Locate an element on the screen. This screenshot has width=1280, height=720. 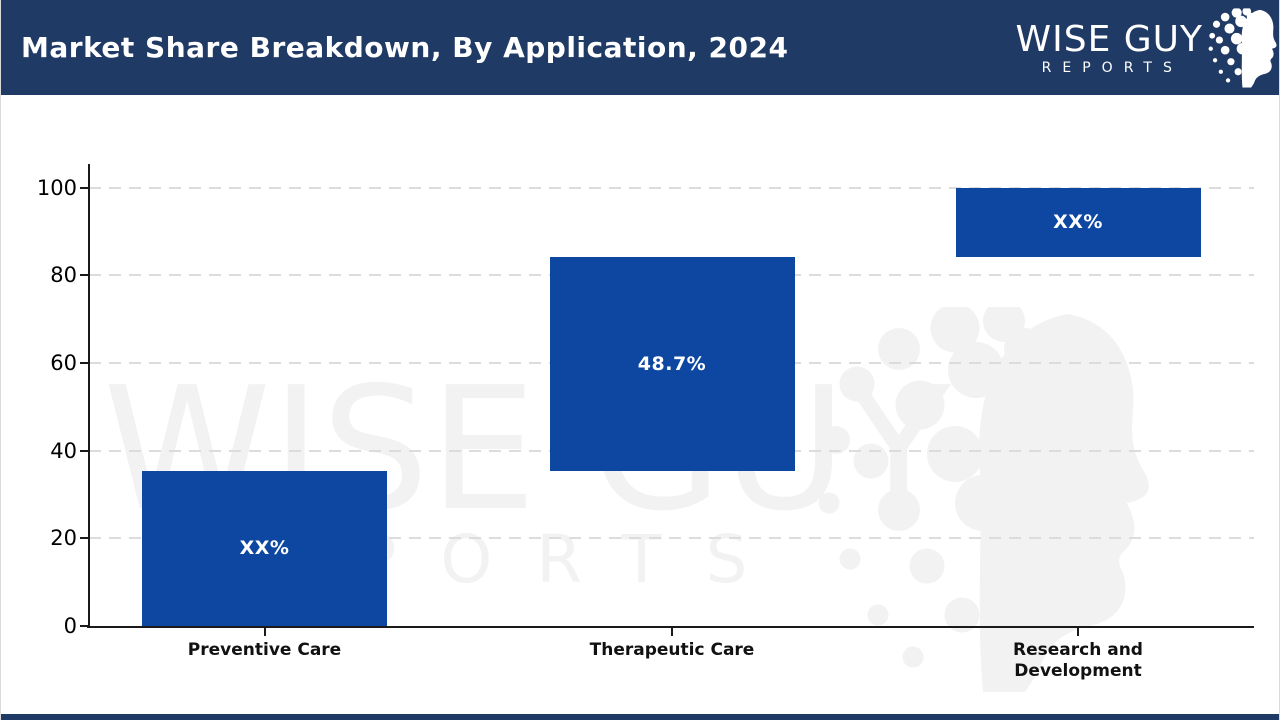
bar-preventive-care: XX% is located at coordinates (264, 548).